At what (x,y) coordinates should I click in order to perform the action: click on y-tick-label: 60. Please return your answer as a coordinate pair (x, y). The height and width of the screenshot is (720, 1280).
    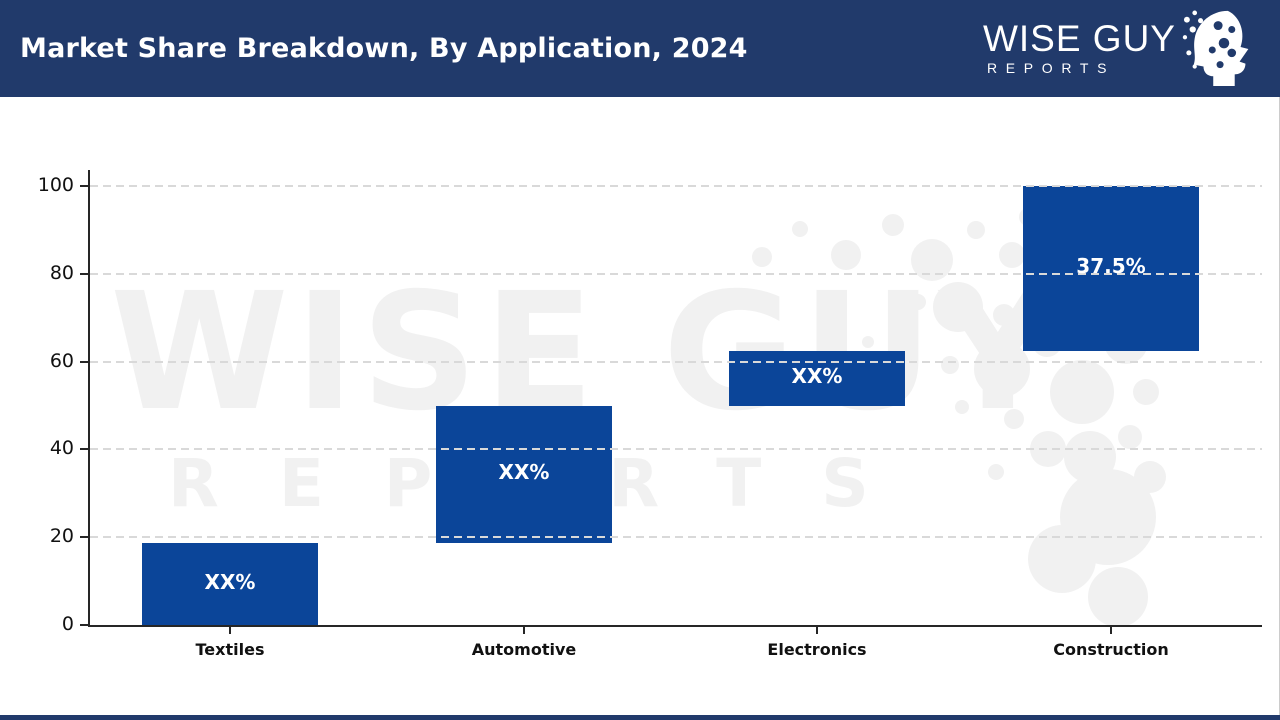
    Looking at the image, I should click on (61, 360).